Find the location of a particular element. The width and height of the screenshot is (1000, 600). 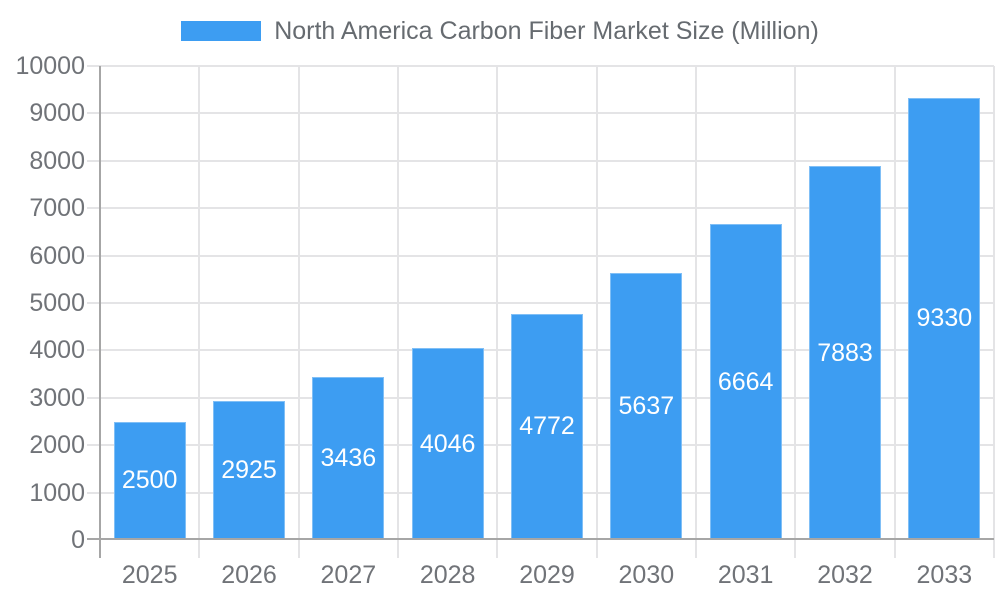

x-axis-label: 2032 is located at coordinates (845, 575).